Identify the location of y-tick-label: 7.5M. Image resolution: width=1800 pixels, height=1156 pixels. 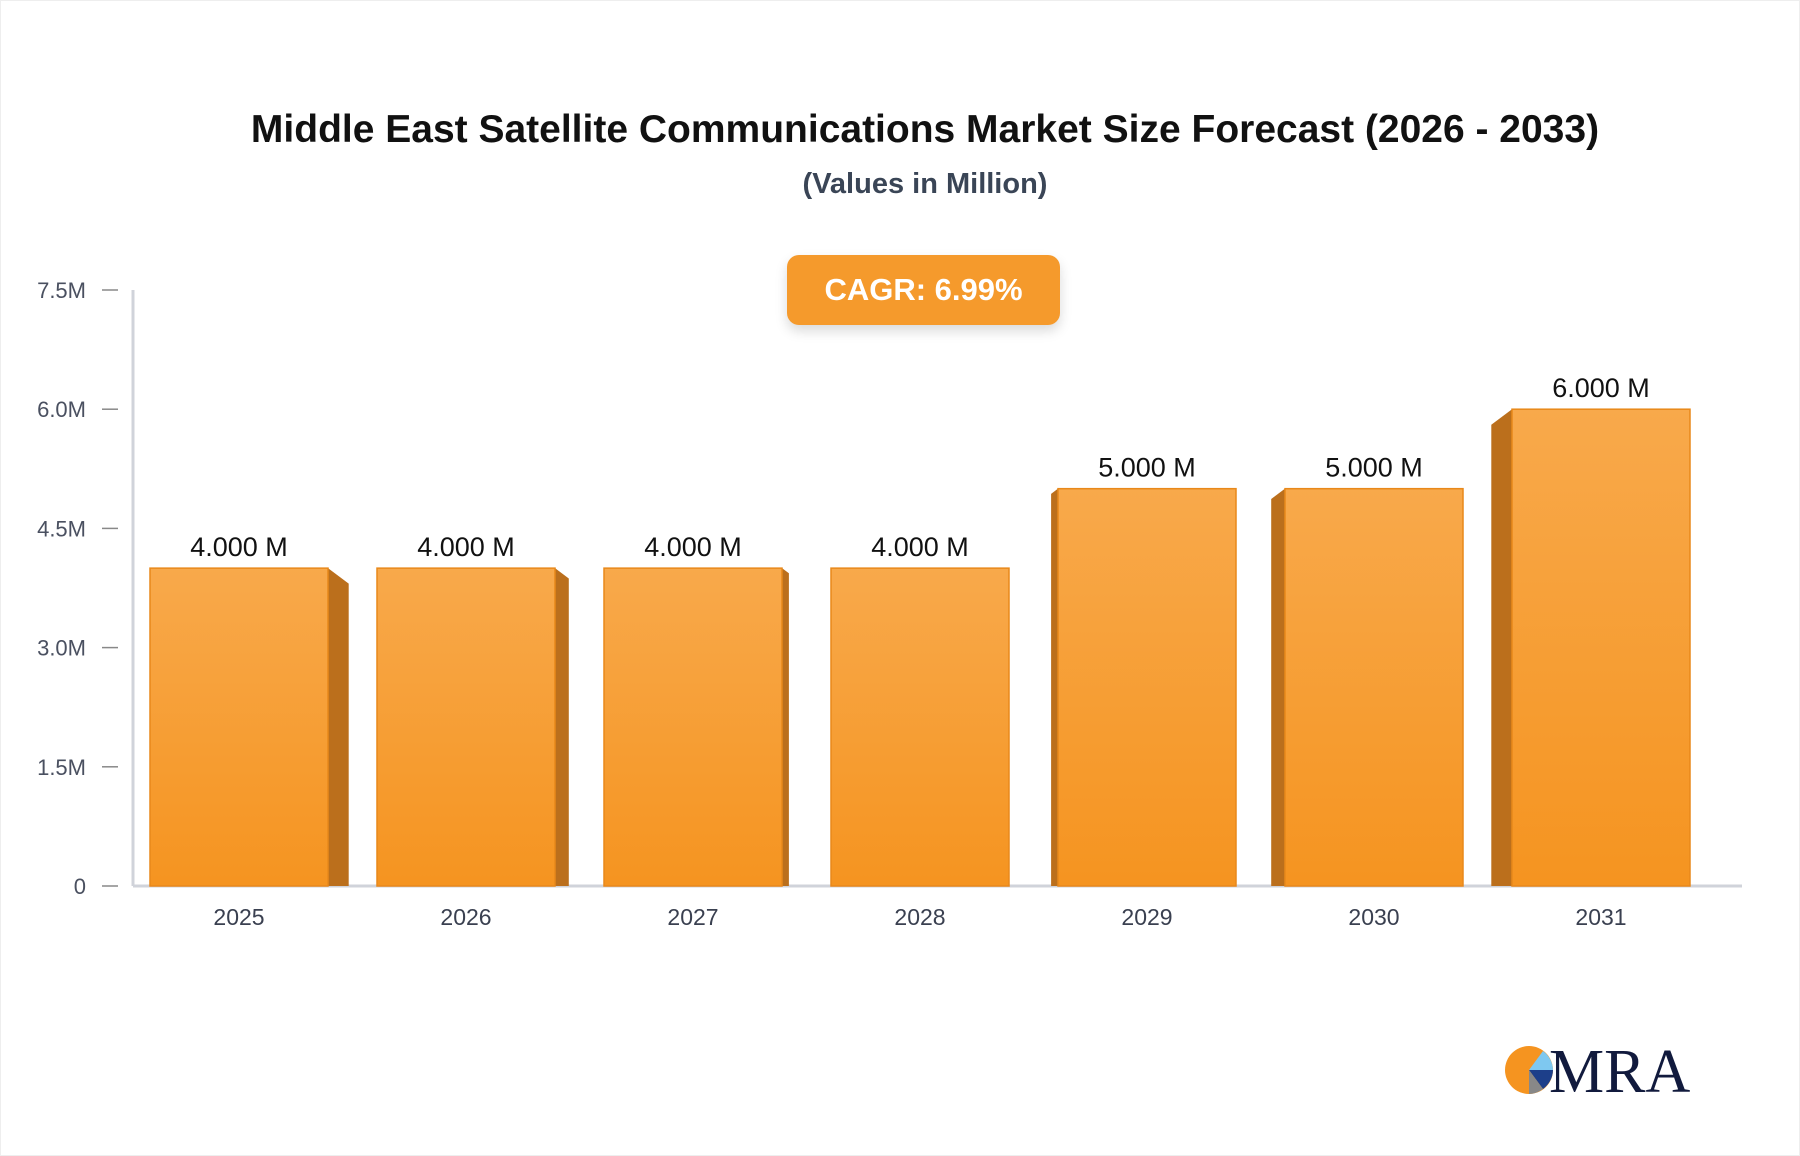
(61, 290).